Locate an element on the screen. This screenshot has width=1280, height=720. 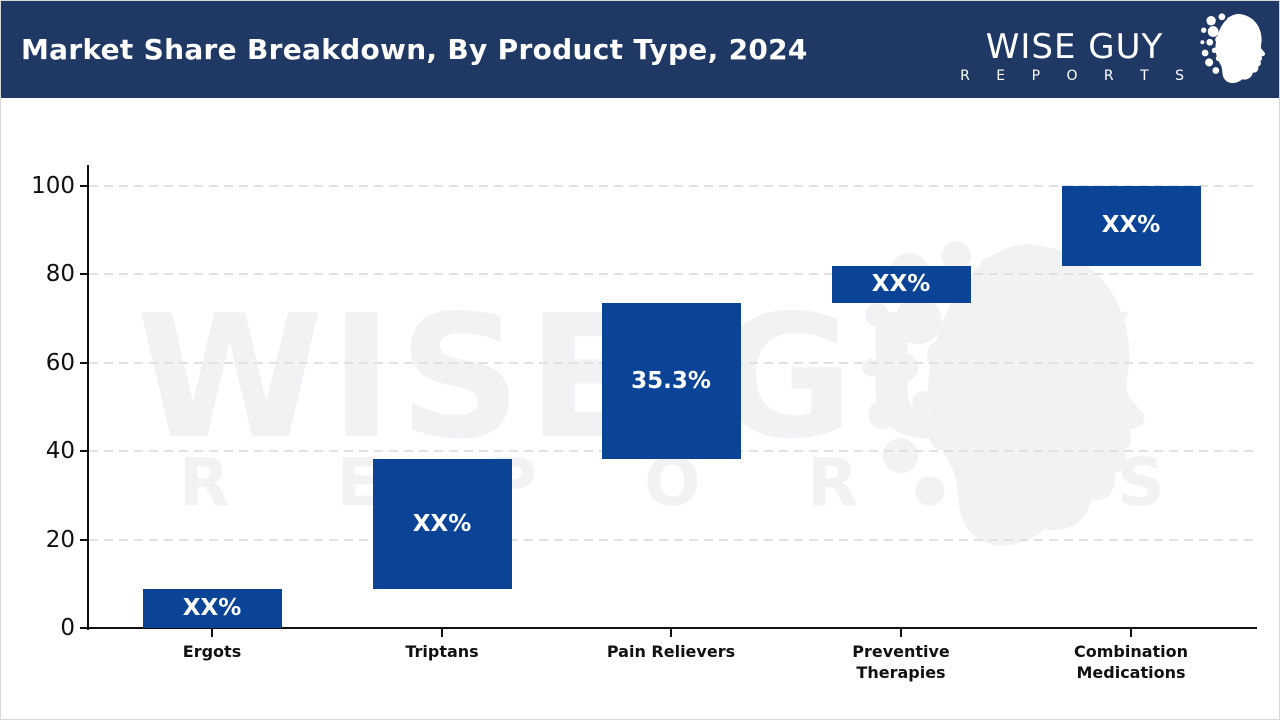
brand-logo: WISE GUY R E P O R T S is located at coordinates (1112, 49).